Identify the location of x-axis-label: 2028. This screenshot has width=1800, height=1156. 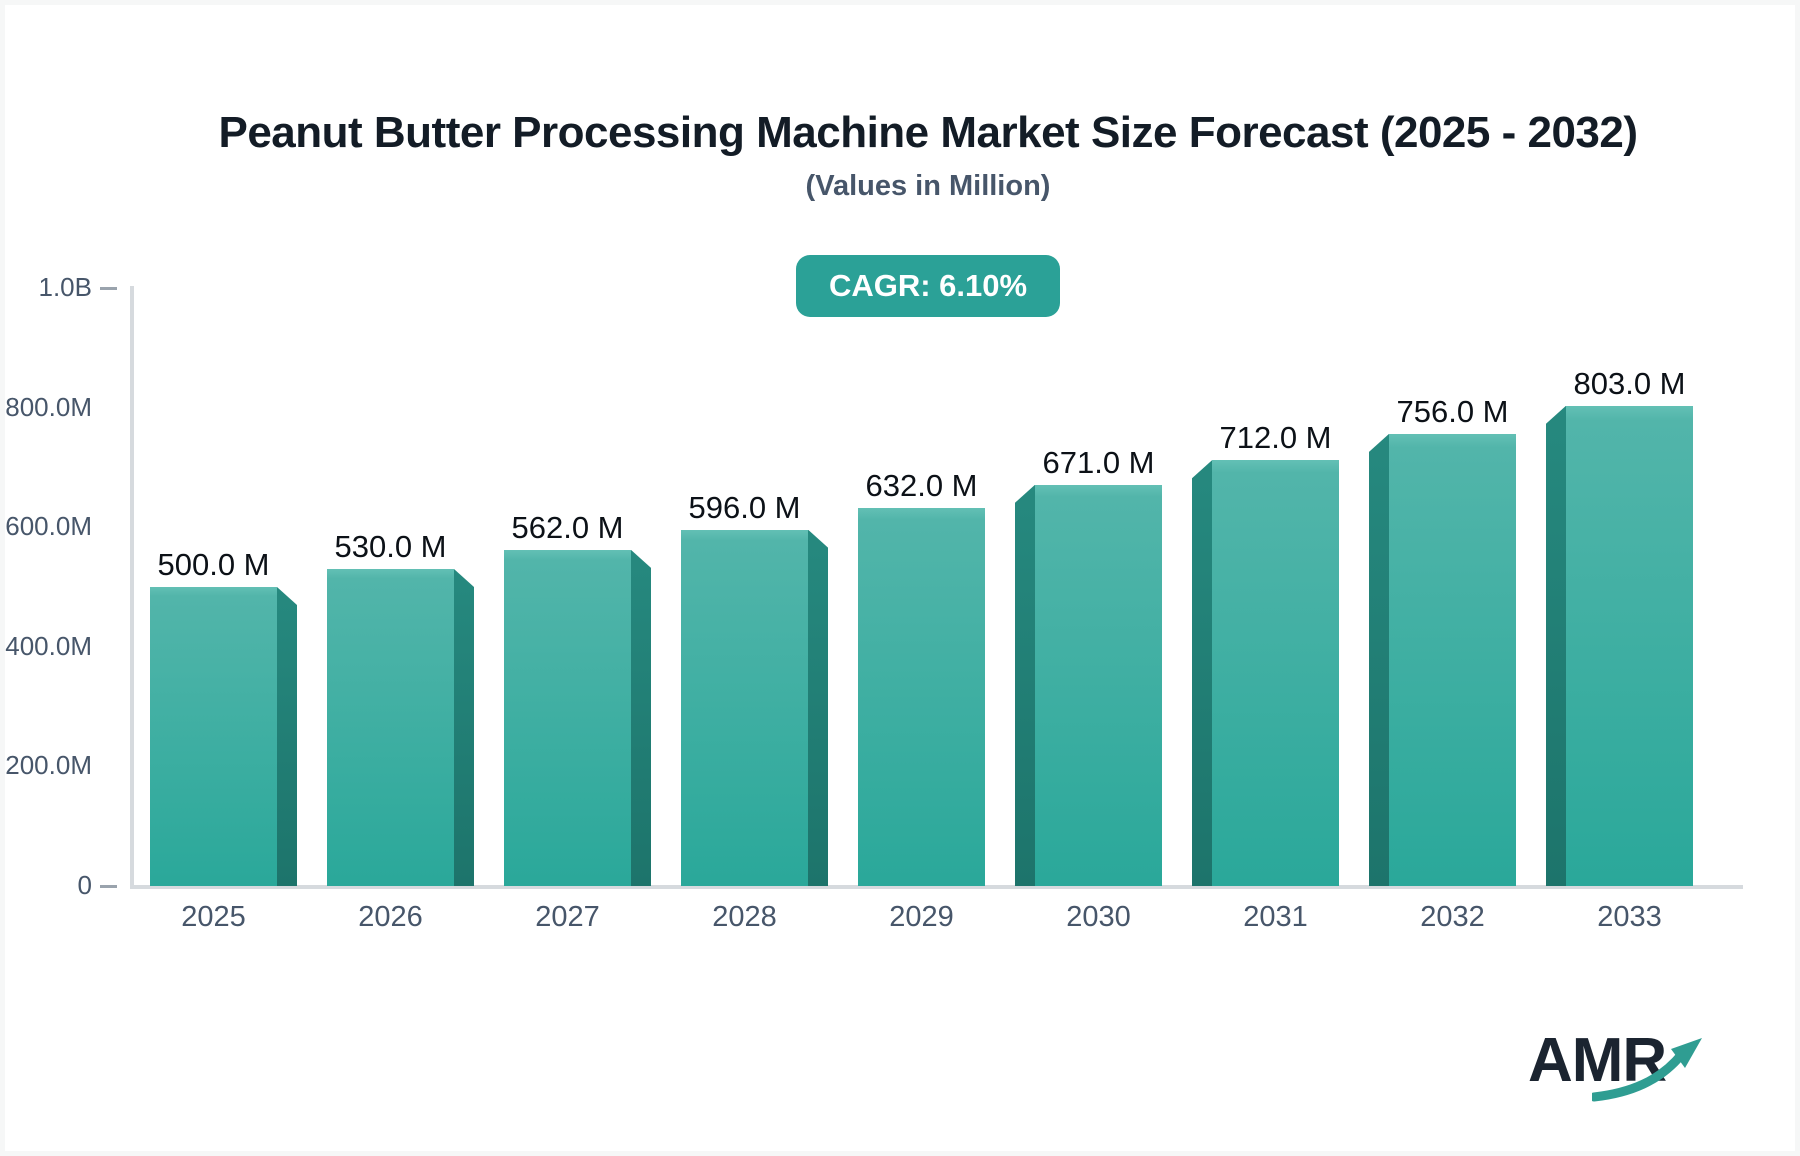
(744, 917).